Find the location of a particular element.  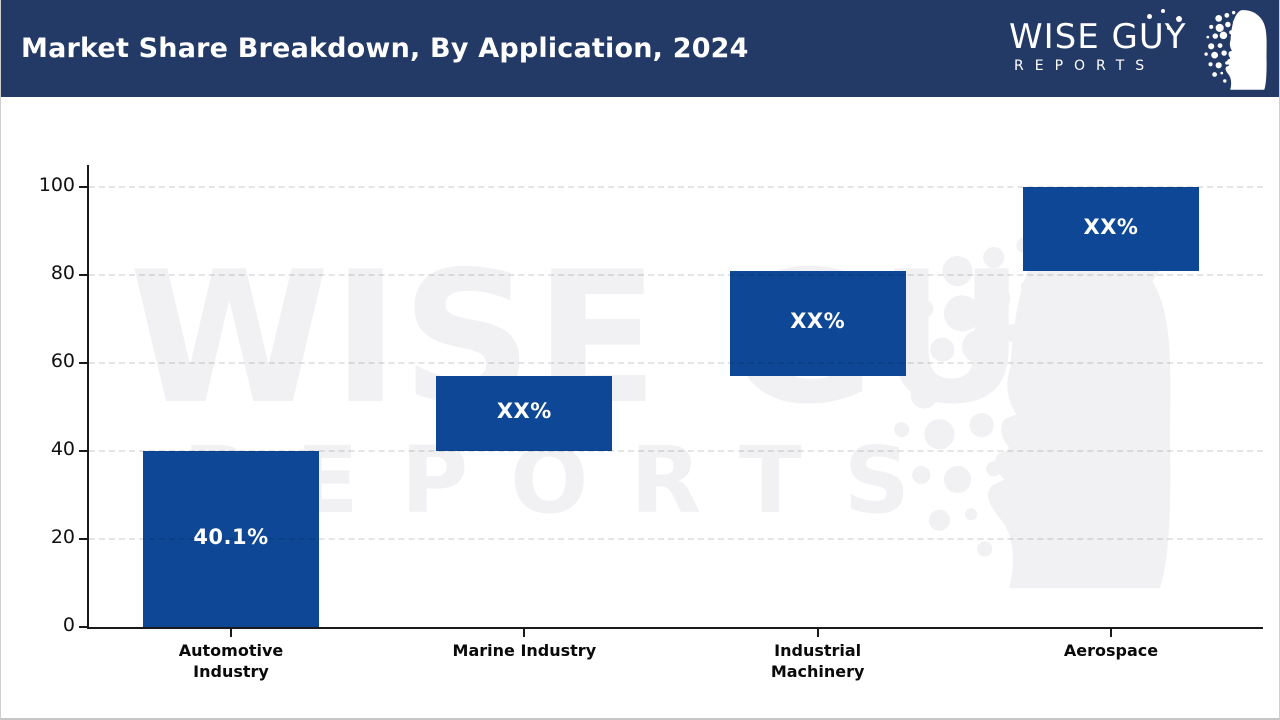

logo-head-icon is located at coordinates (1235, 49).